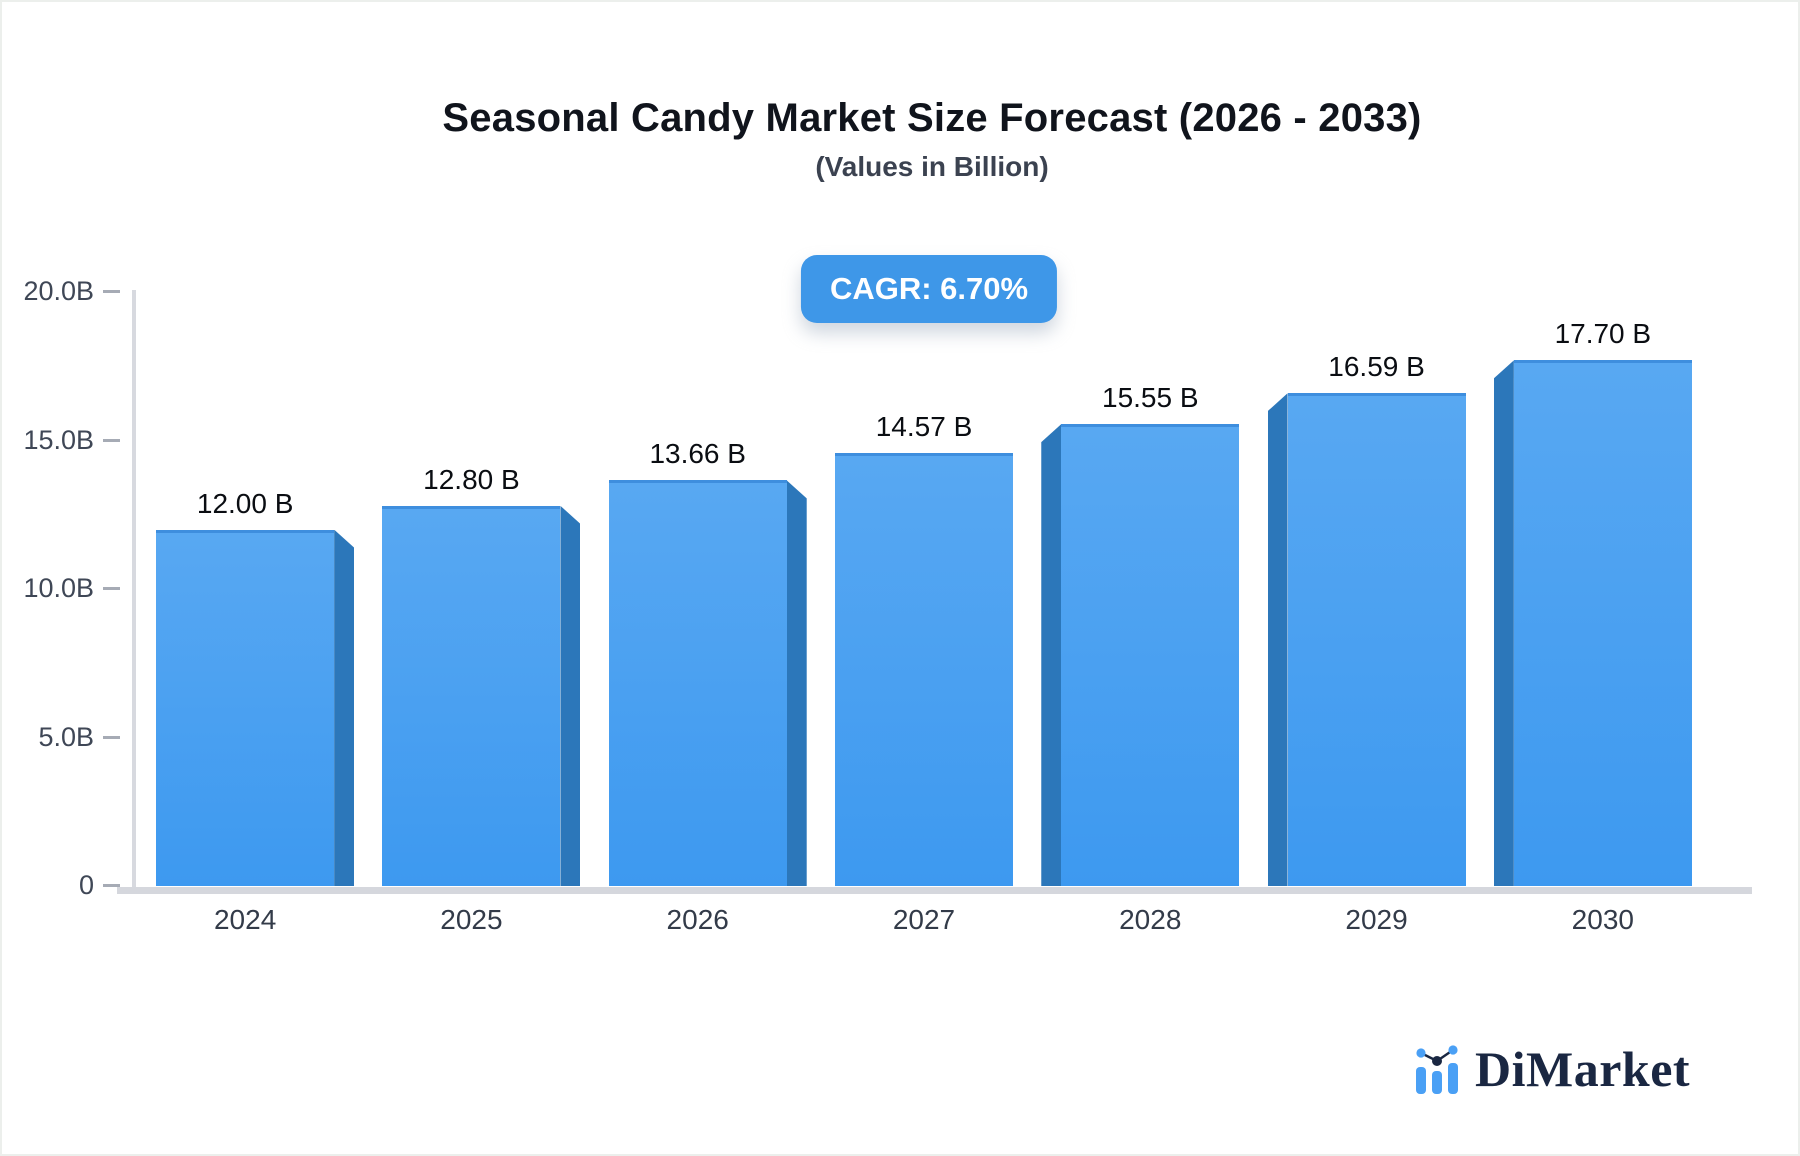 Image resolution: width=1800 pixels, height=1156 pixels. I want to click on bar-value-label: 15.55 B, so click(1150, 398).